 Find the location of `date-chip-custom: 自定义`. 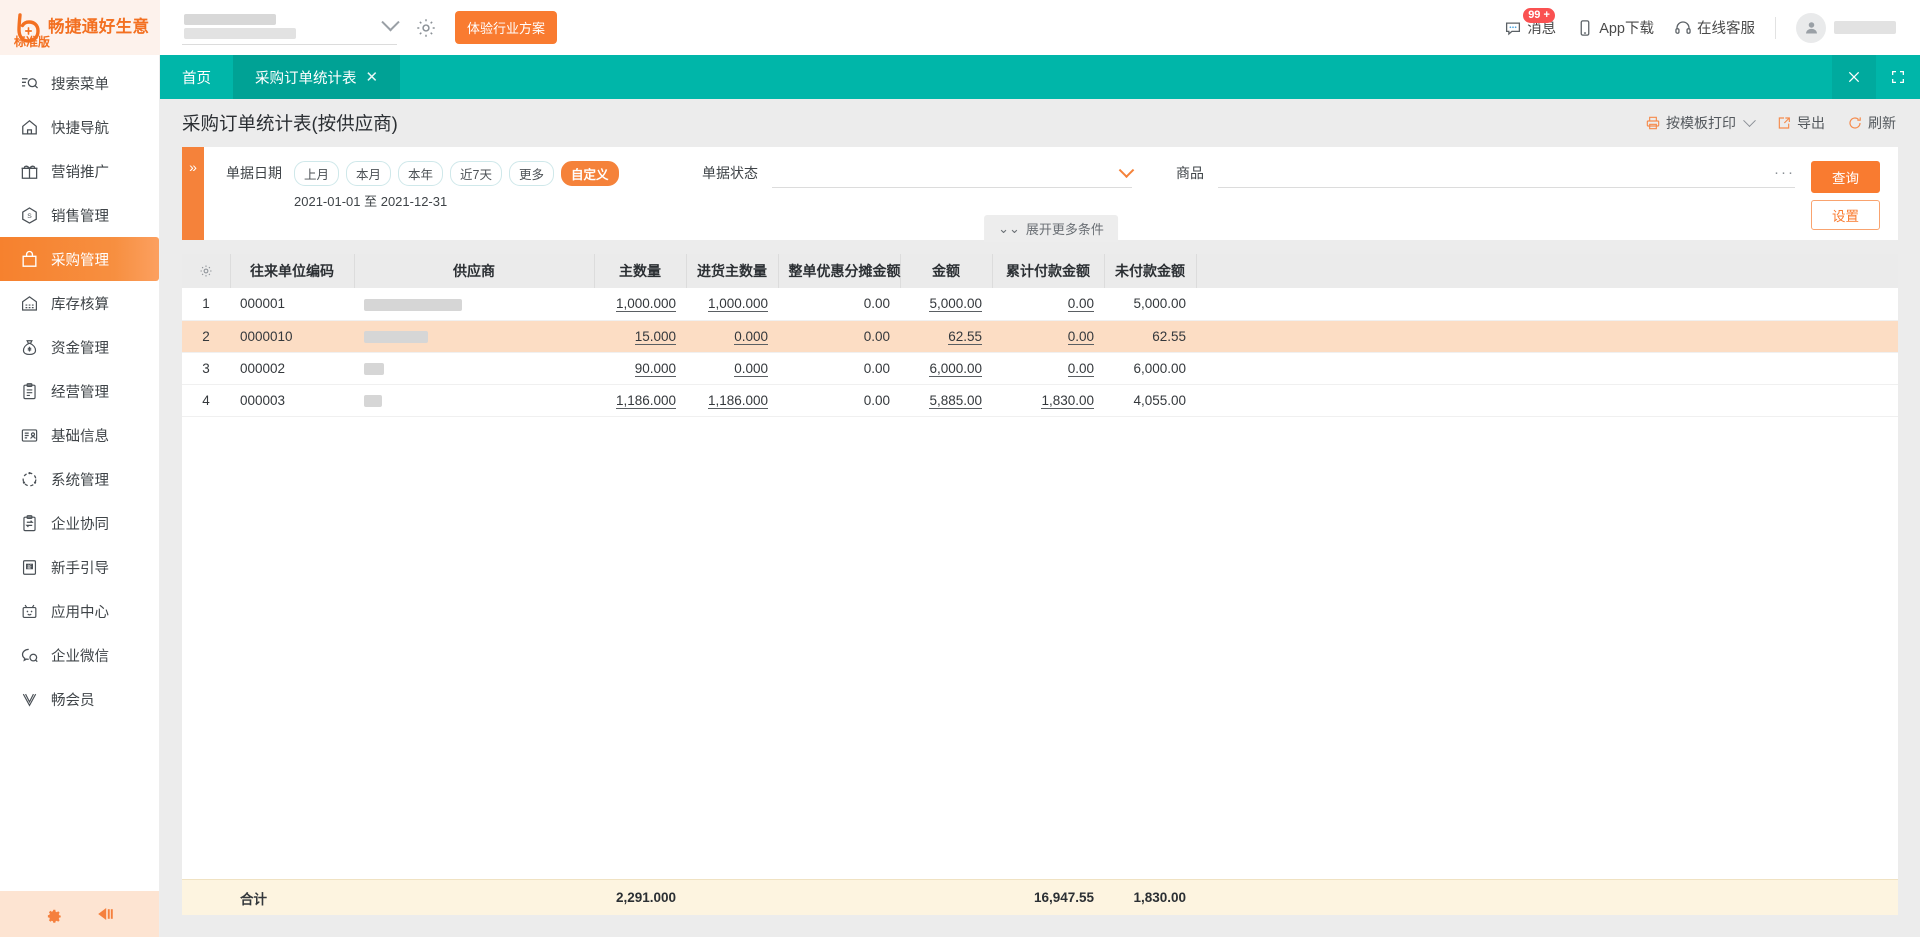

date-chip-custom: 自定义 is located at coordinates (590, 173).